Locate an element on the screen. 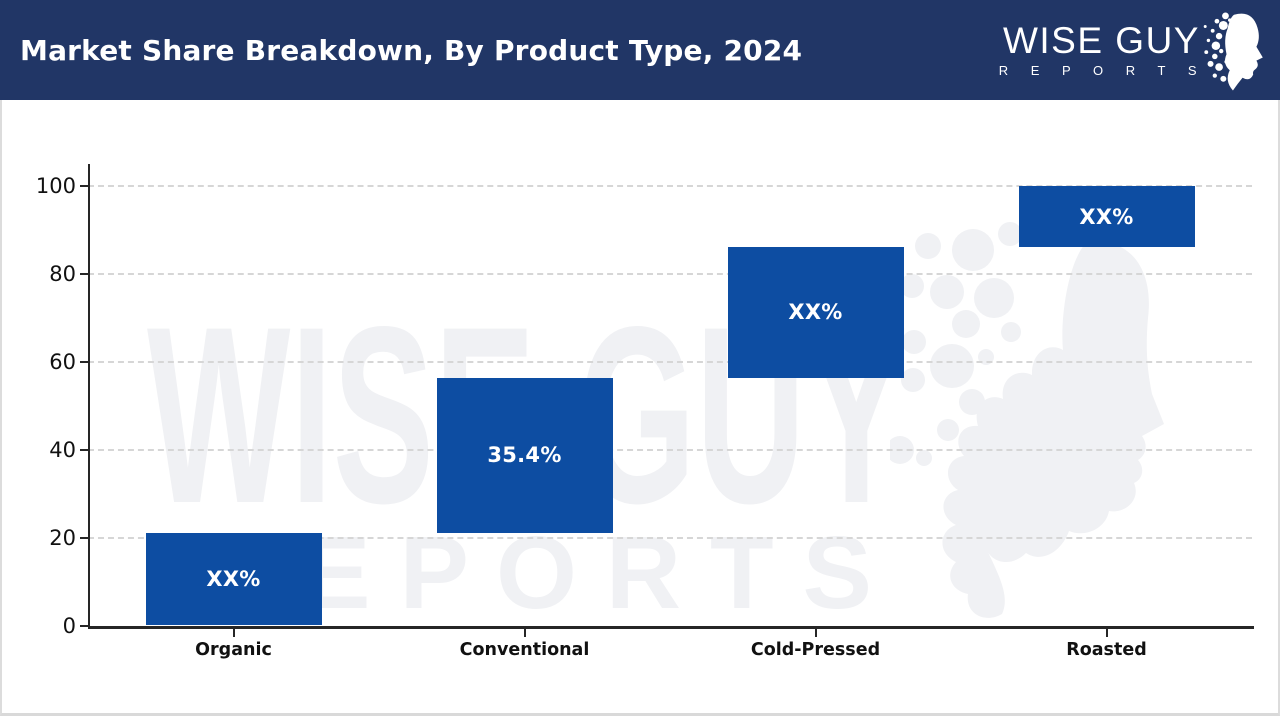  bar-conventional: 35.4% is located at coordinates (524, 455).